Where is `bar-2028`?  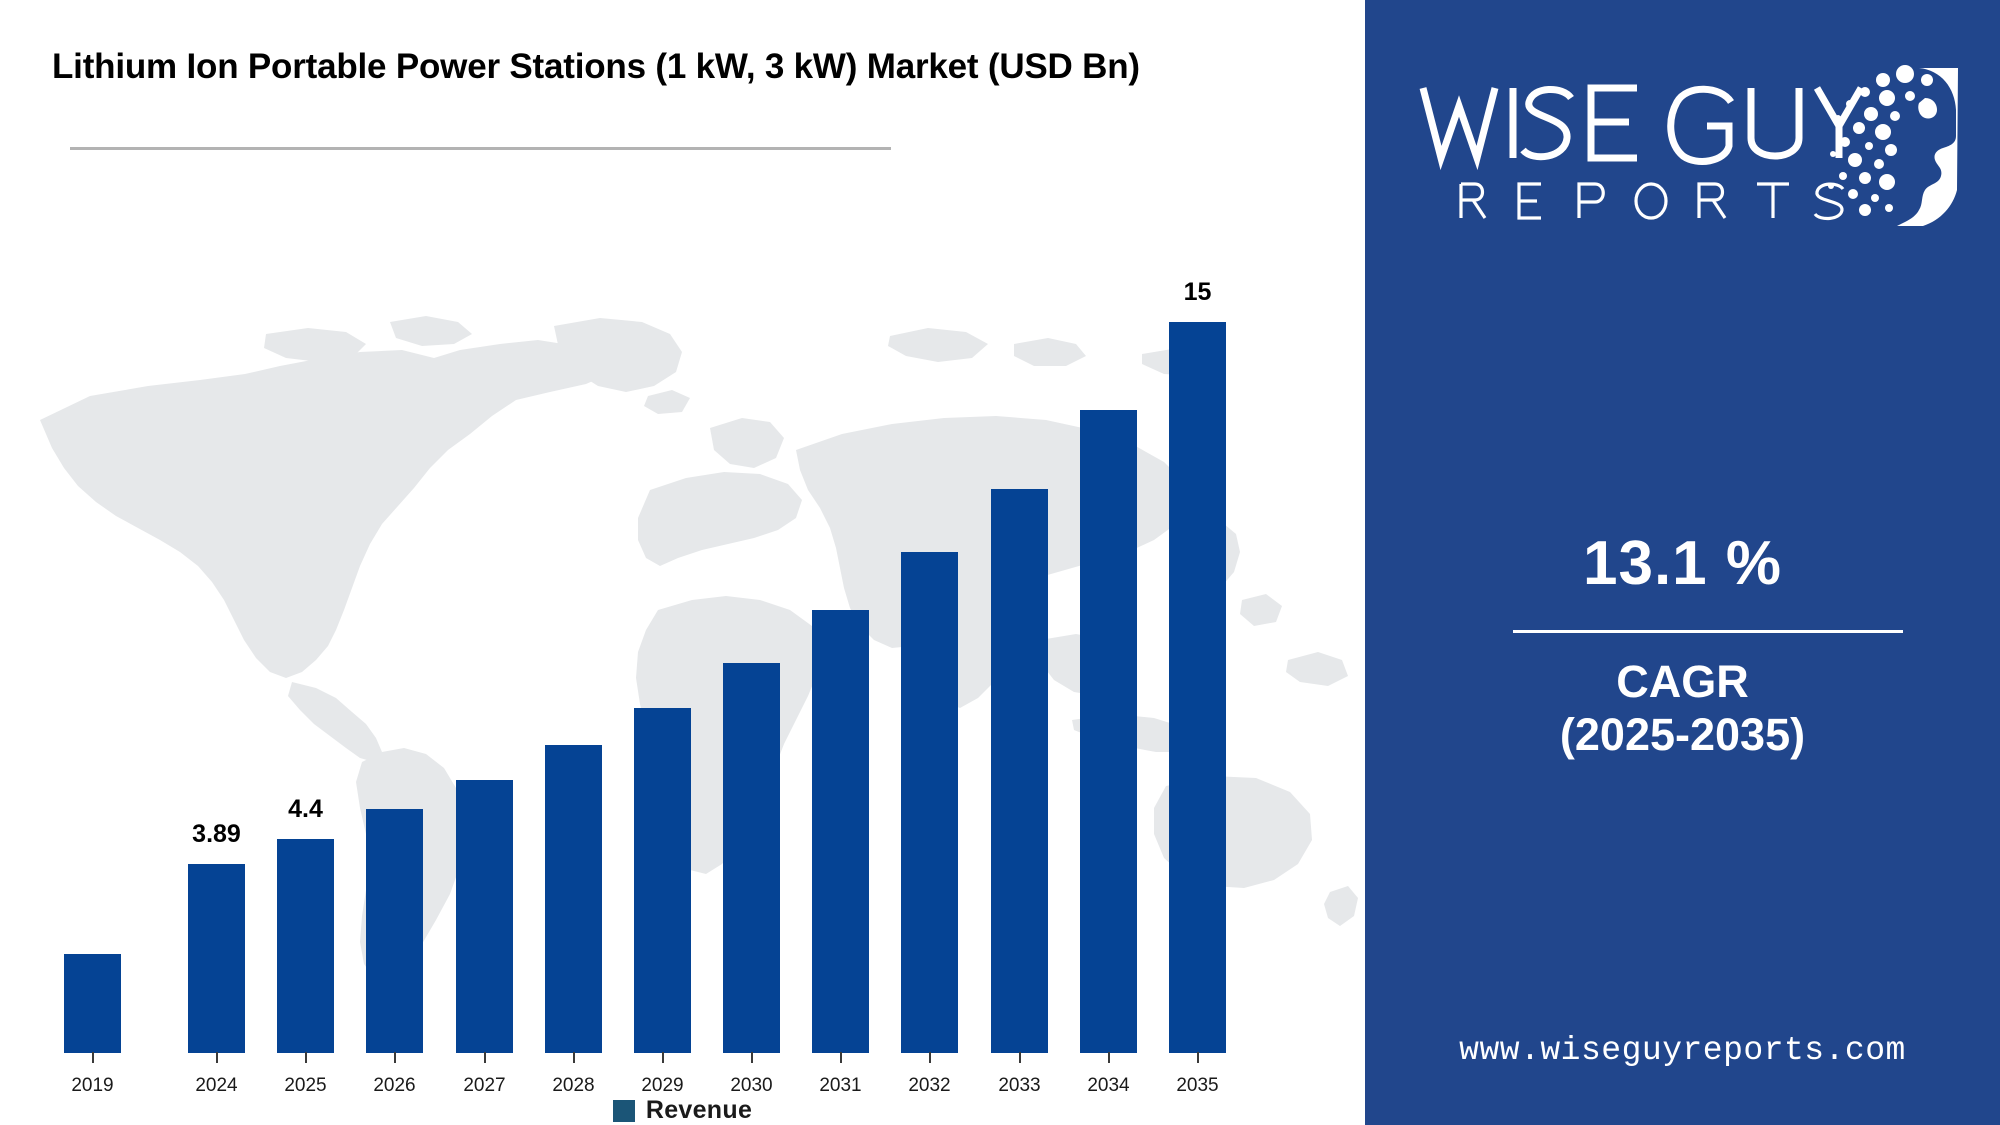 bar-2028 is located at coordinates (573, 899).